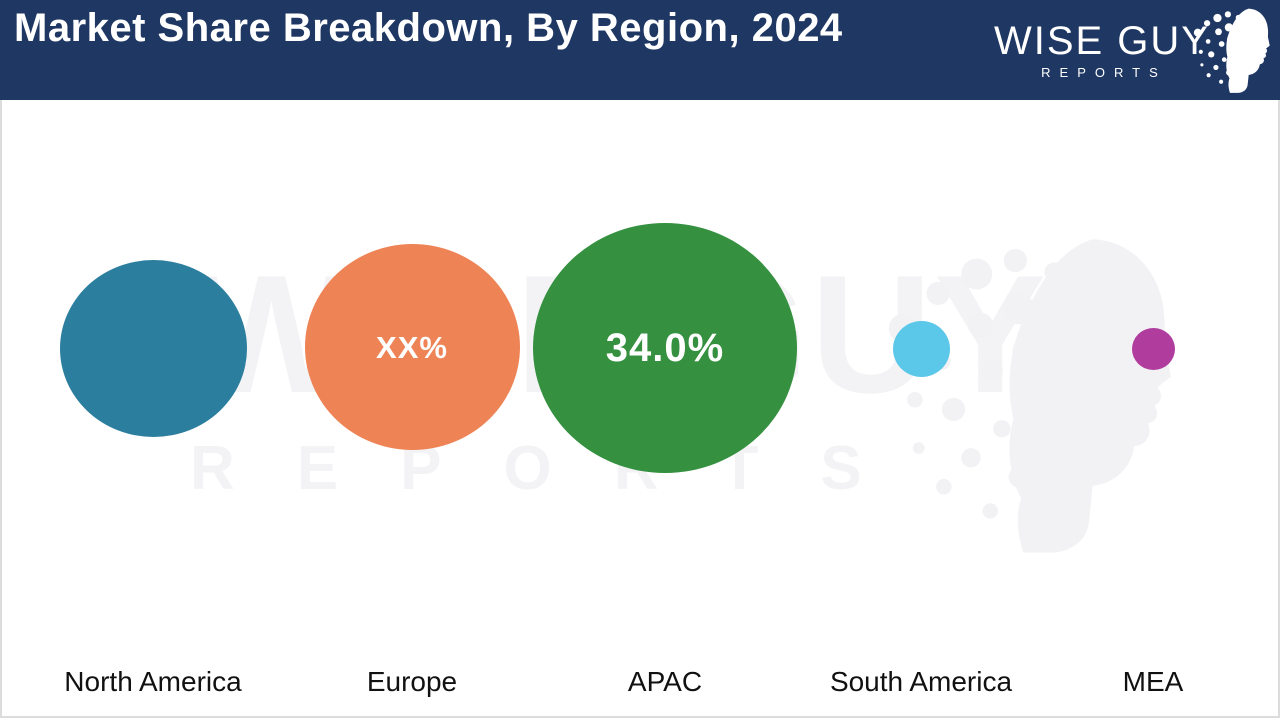  What do you see at coordinates (1030, 396) in the screenshot?
I see `watermark-face-icon` at bounding box center [1030, 396].